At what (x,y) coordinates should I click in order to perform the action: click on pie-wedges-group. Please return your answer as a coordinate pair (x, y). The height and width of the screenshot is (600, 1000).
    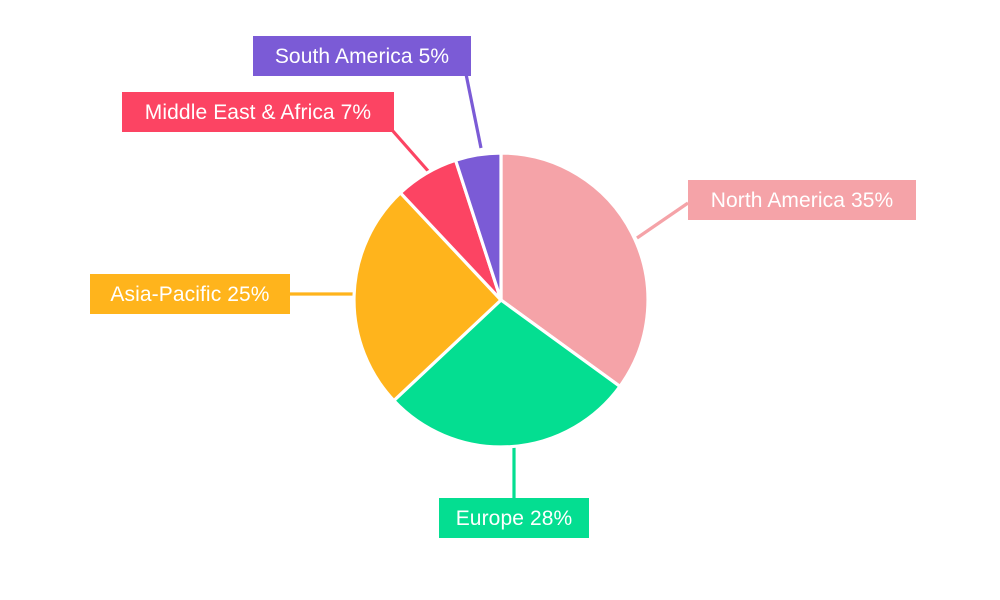
    Looking at the image, I should click on (501, 300).